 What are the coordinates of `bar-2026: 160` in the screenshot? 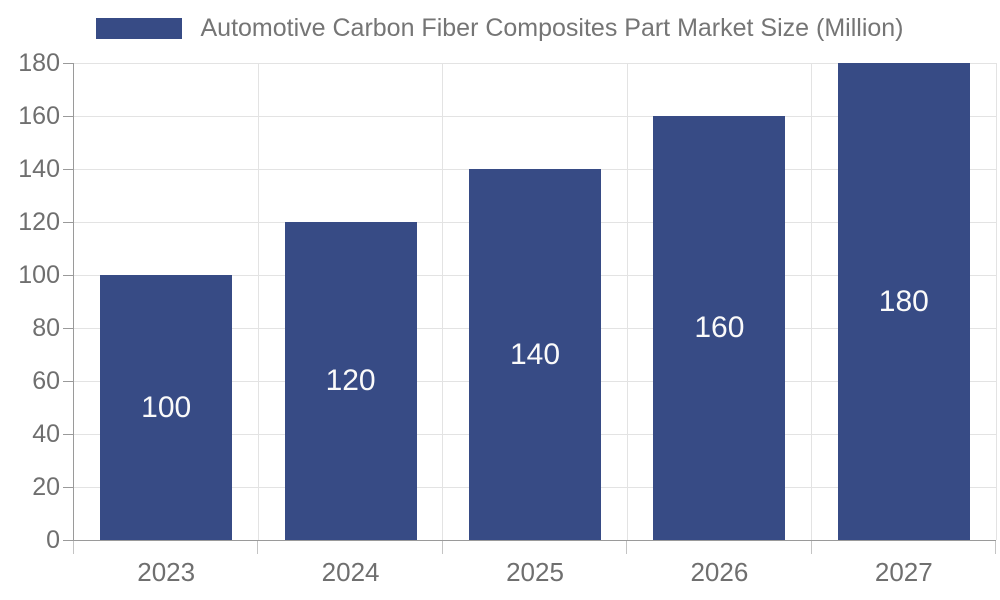 It's located at (719, 328).